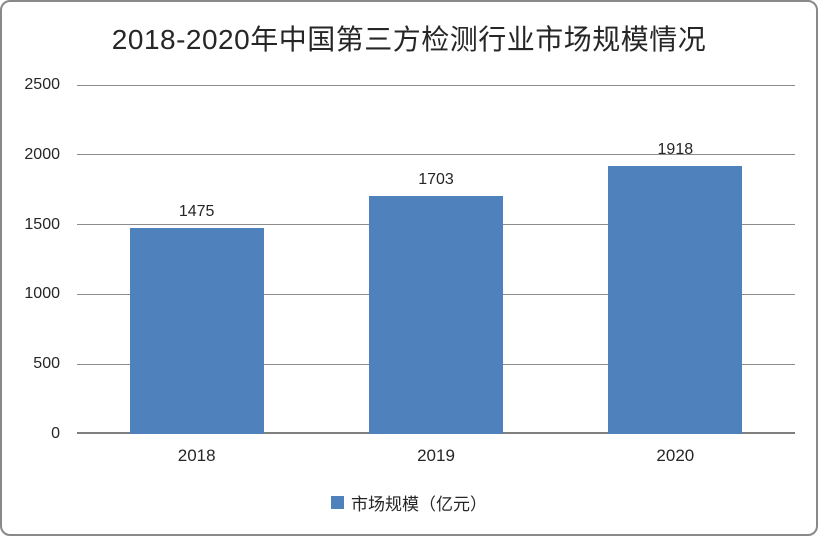  What do you see at coordinates (419, 504) in the screenshot?
I see `legend-label: 市场规模（亿元）` at bounding box center [419, 504].